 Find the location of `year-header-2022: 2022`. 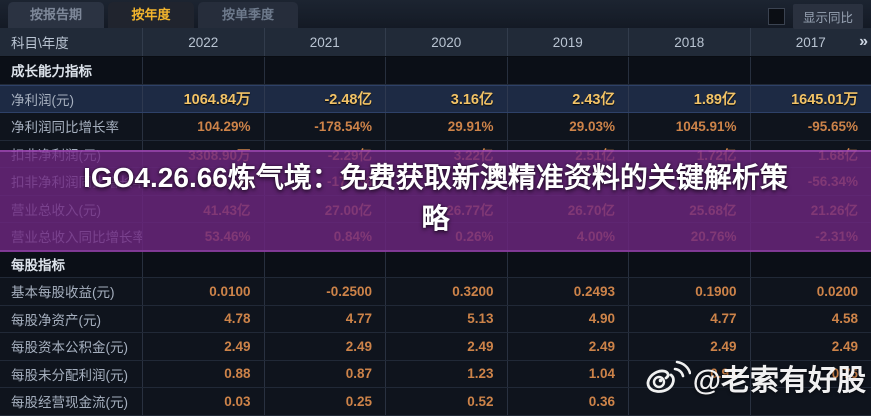

year-header-2022: 2022 is located at coordinates (203, 42).